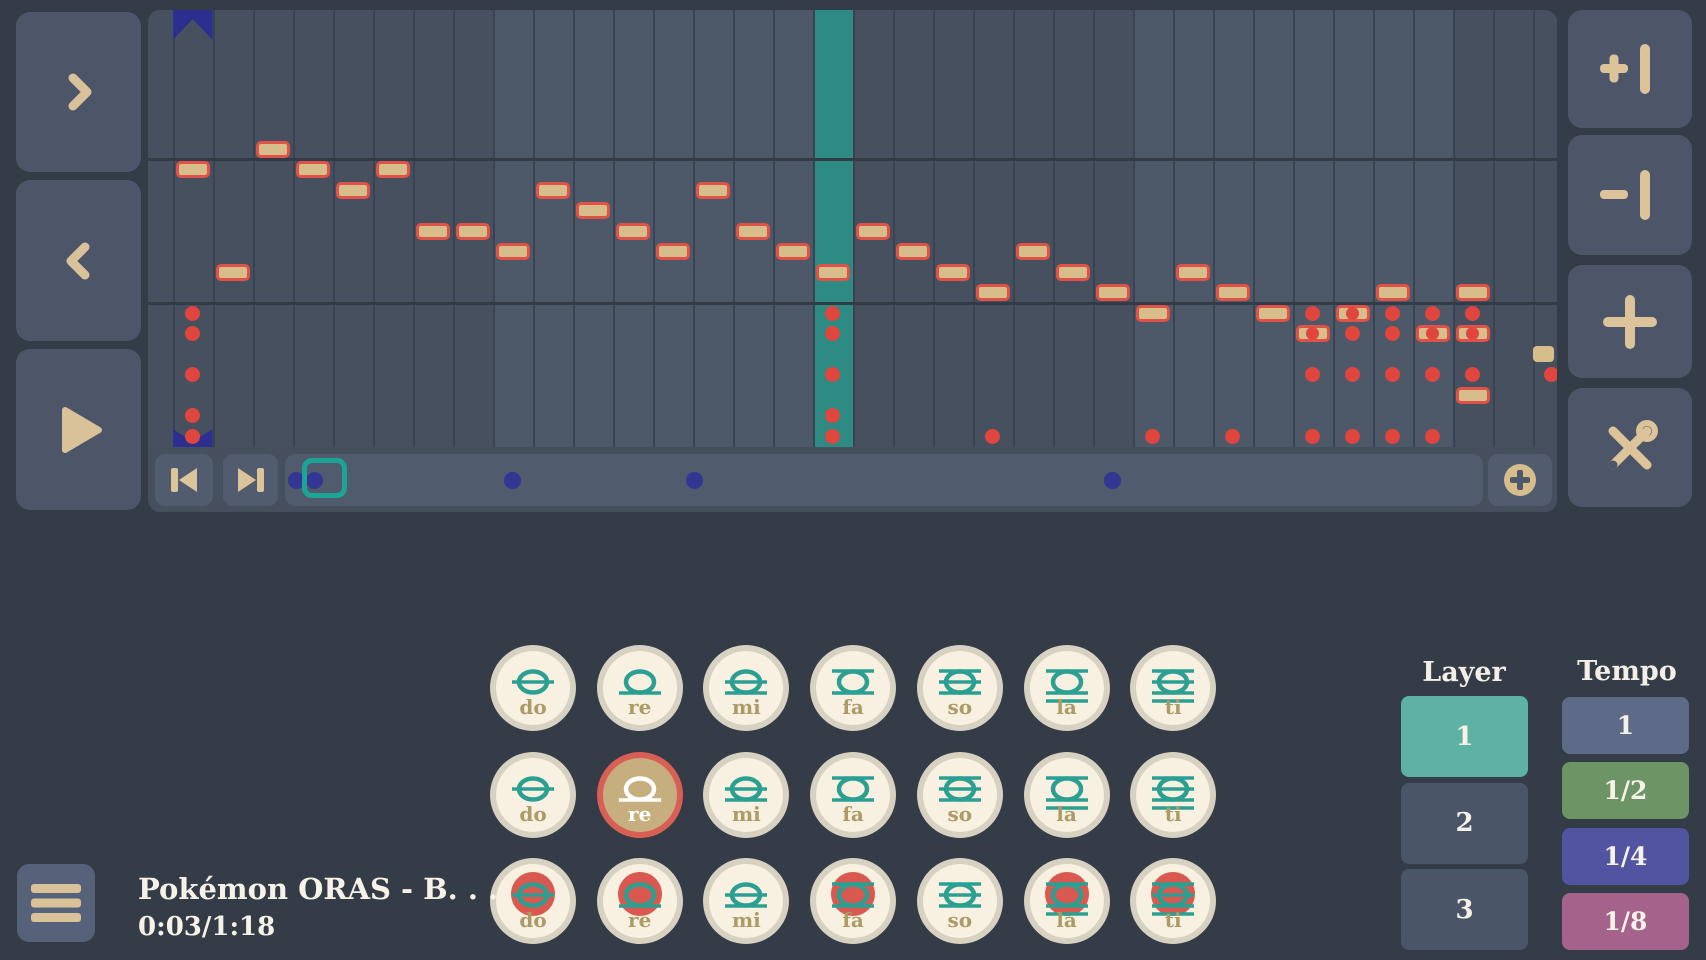  What do you see at coordinates (1625, 725) in the screenshot?
I see `tempo-1-button: 1` at bounding box center [1625, 725].